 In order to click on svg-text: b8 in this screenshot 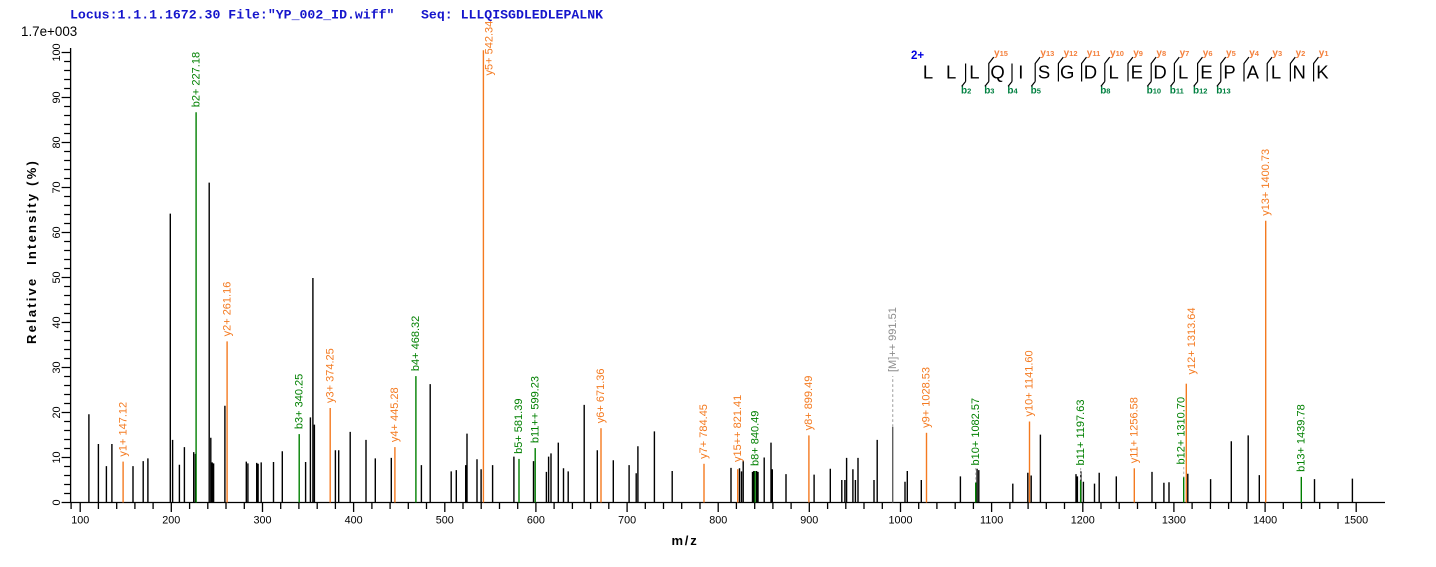, I will do `click(1105, 91)`.